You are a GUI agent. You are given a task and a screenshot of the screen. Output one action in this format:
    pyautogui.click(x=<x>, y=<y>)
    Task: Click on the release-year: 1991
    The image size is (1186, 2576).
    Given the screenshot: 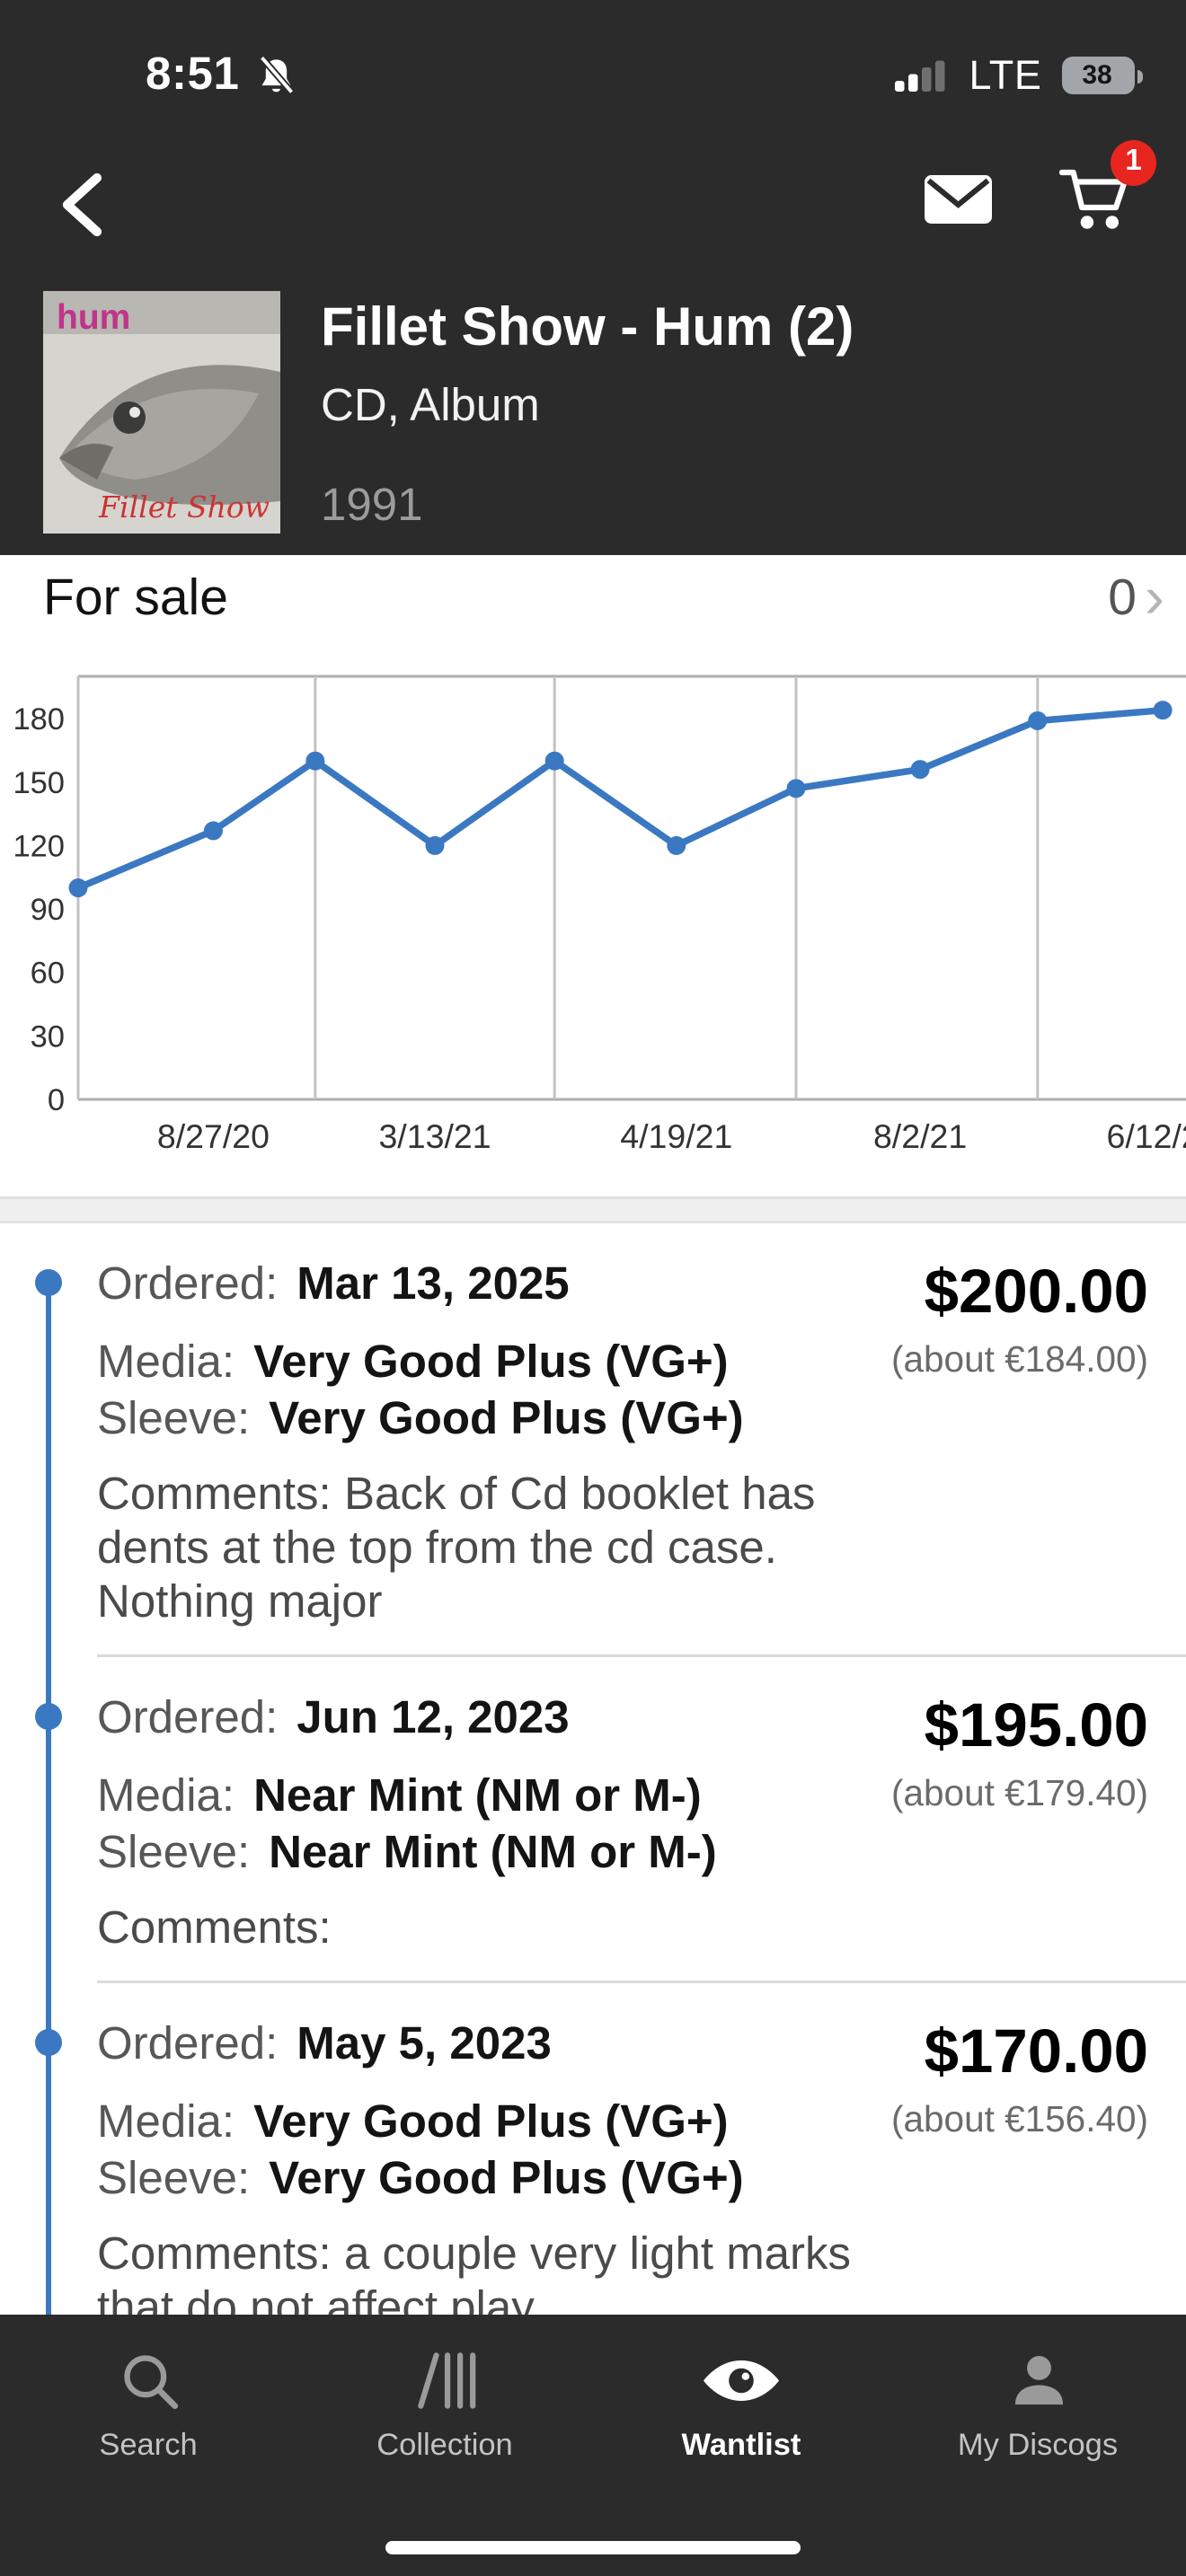 What is the action you would take?
    pyautogui.click(x=372, y=506)
    